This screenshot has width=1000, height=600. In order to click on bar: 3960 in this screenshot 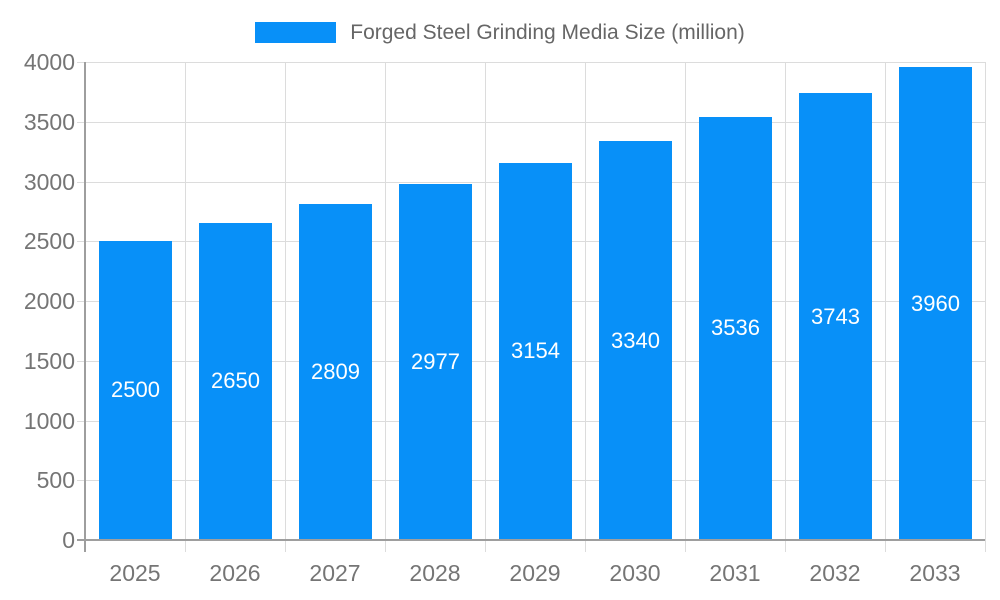, I will do `click(935, 303)`.